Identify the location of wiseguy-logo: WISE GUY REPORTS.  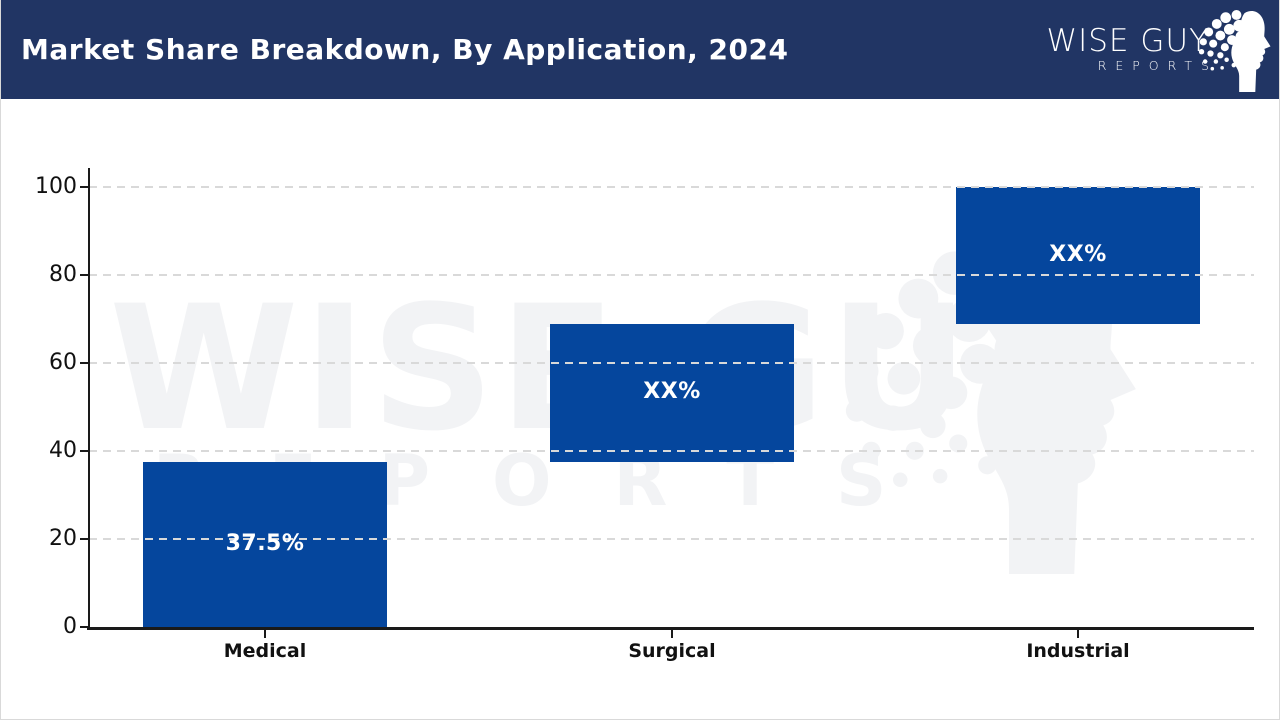
(1159, 49).